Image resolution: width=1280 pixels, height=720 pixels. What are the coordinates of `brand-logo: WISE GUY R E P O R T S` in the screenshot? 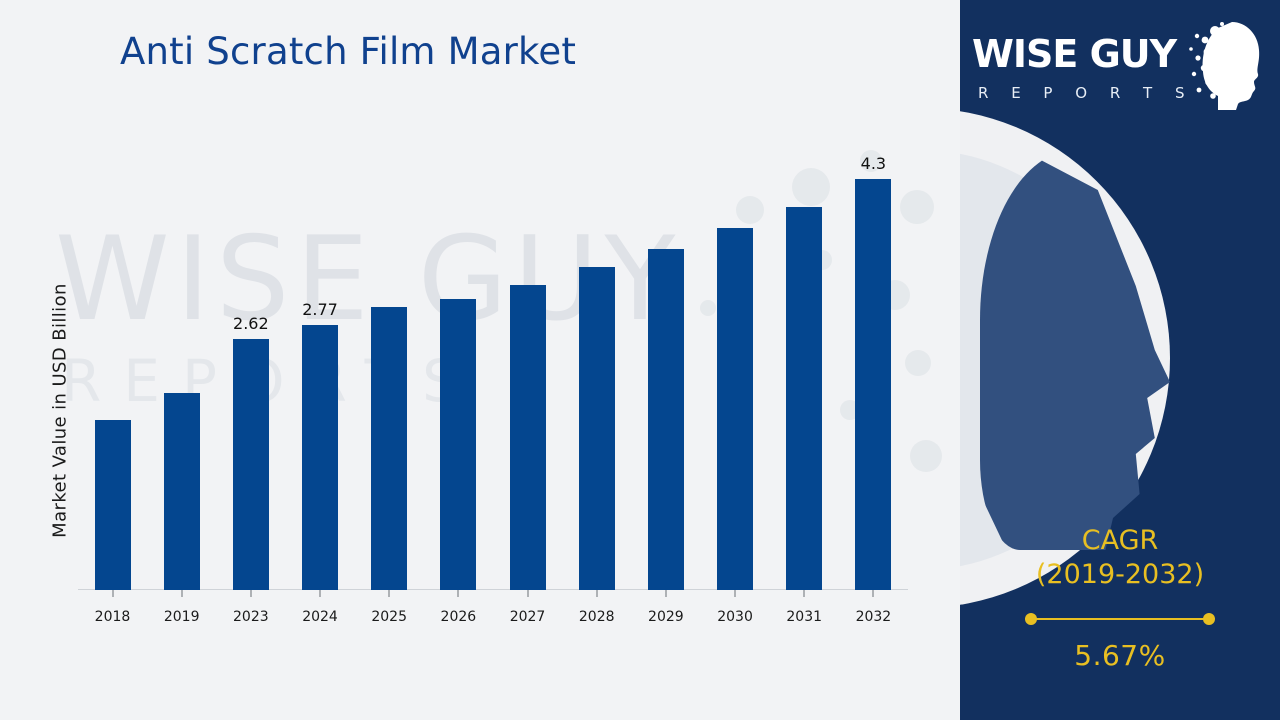 It's located at (1120, 60).